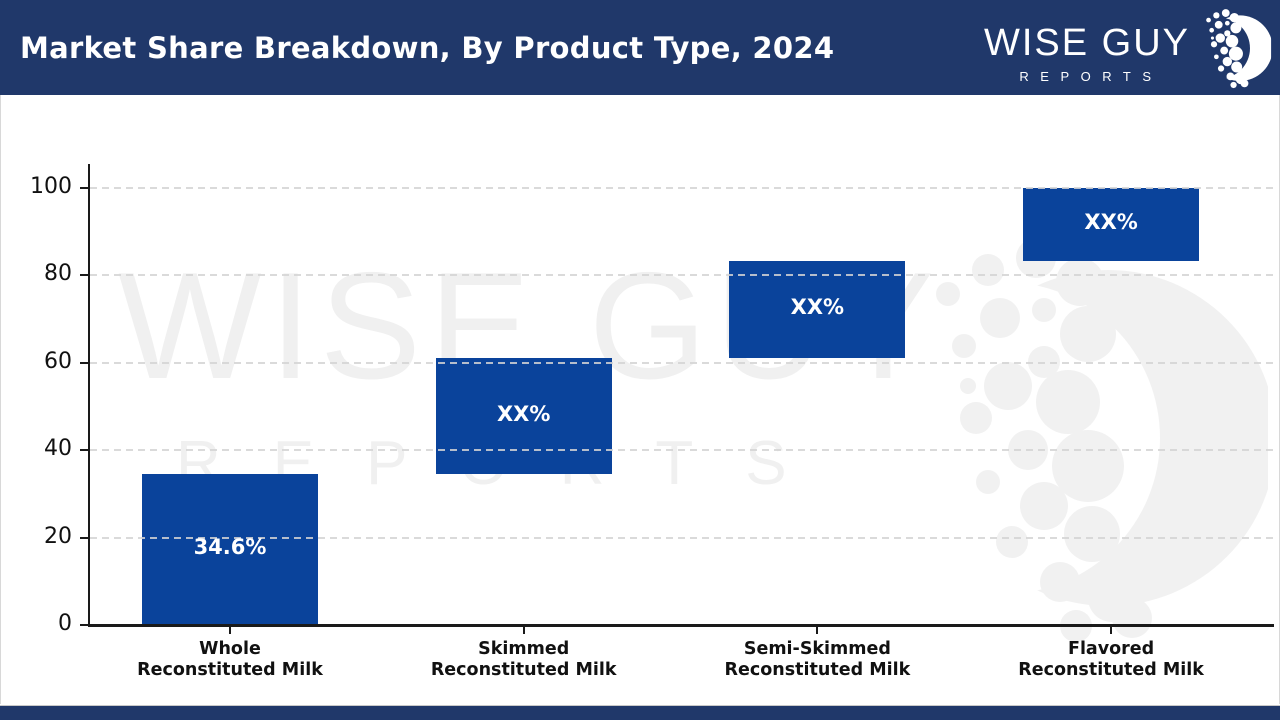 This screenshot has width=1280, height=720. What do you see at coordinates (58, 274) in the screenshot?
I see `y-tick-label: 80` at bounding box center [58, 274].